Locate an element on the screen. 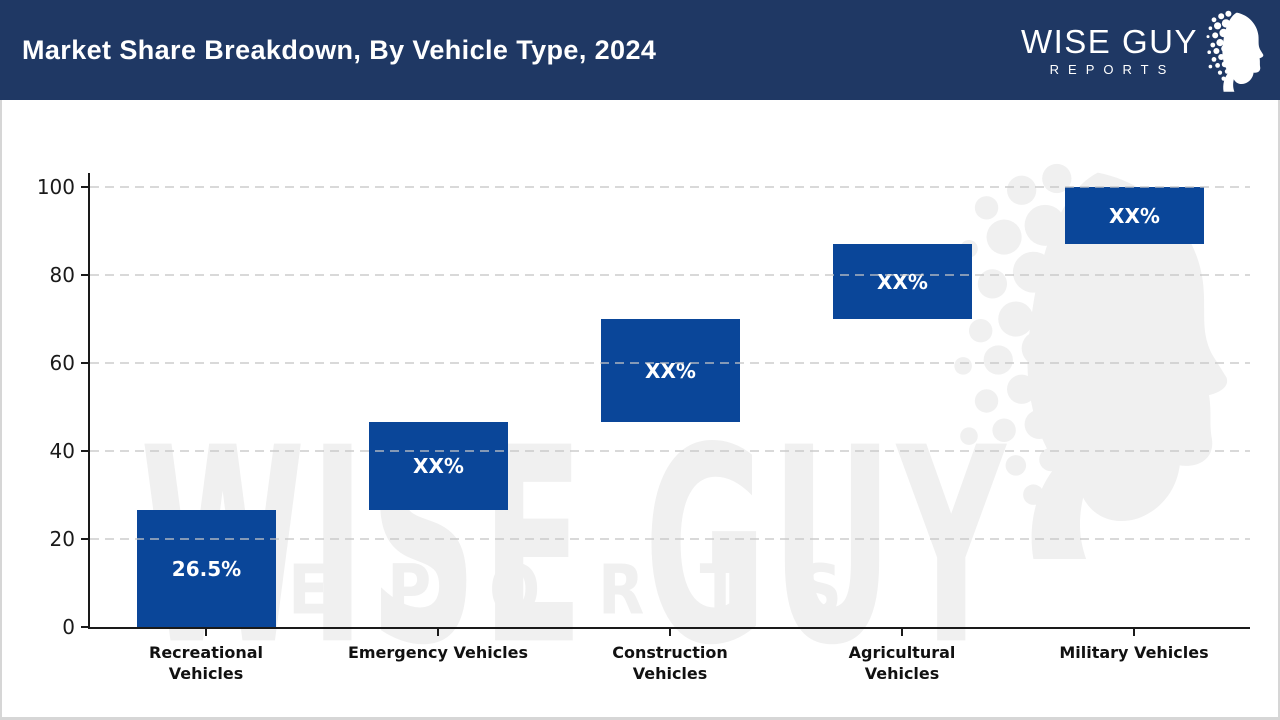  y-tick-label: 0 is located at coordinates (68, 627).